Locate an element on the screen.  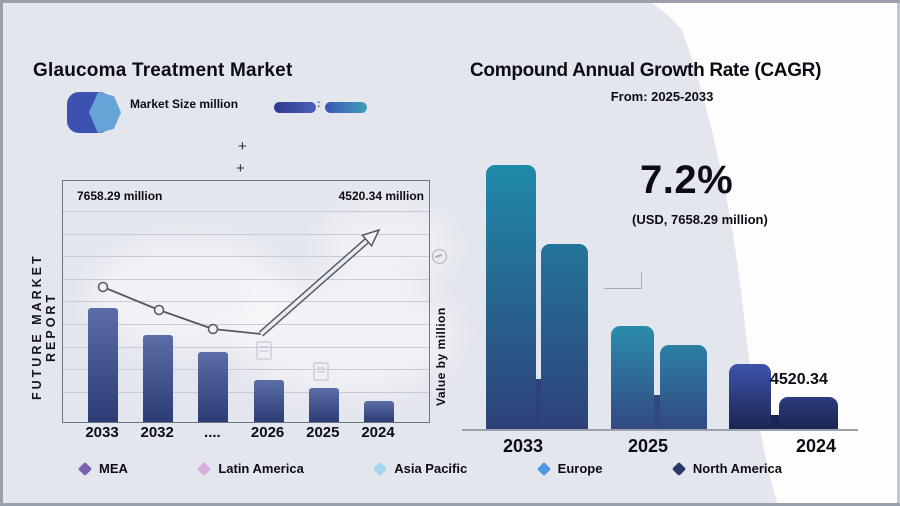
right-bar-b-2025 is located at coordinates (683, 387).